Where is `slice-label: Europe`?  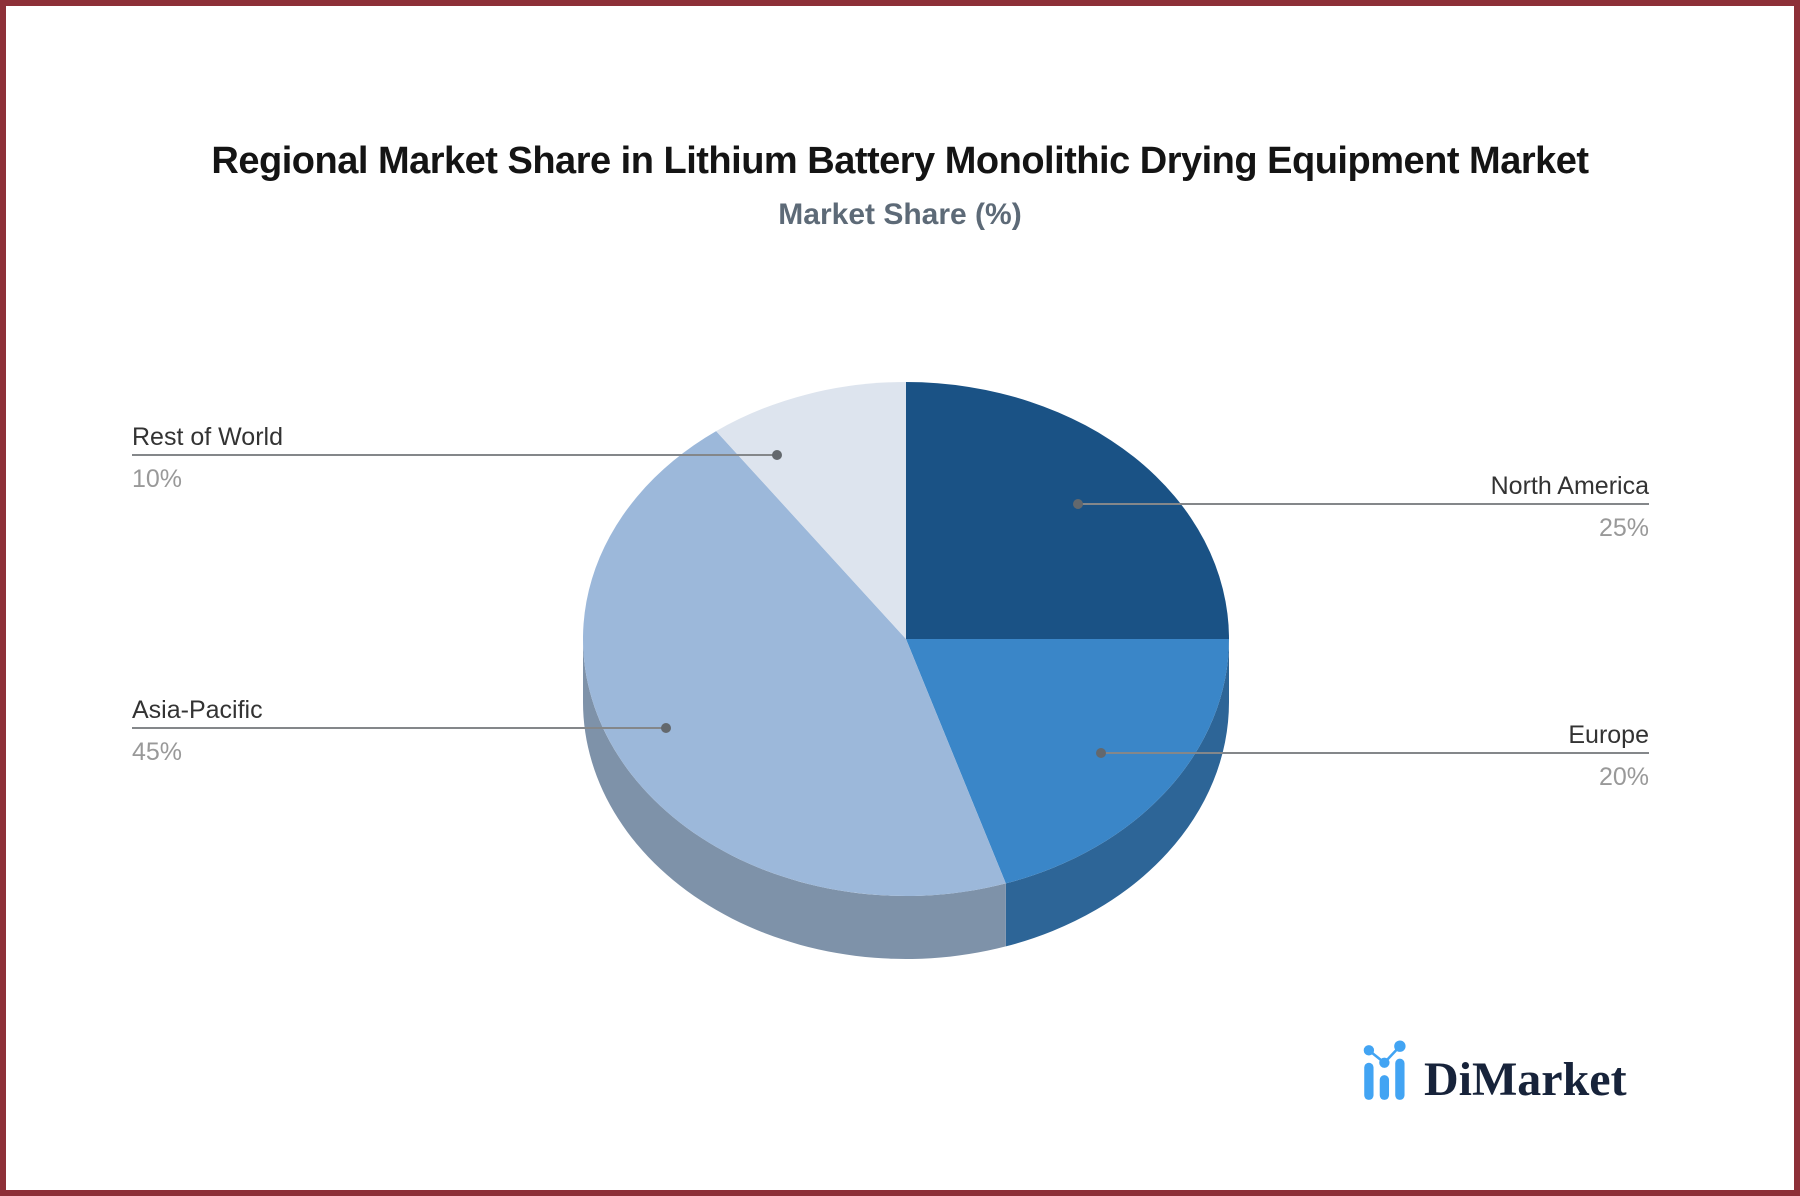
slice-label: Europe is located at coordinates (1608, 735).